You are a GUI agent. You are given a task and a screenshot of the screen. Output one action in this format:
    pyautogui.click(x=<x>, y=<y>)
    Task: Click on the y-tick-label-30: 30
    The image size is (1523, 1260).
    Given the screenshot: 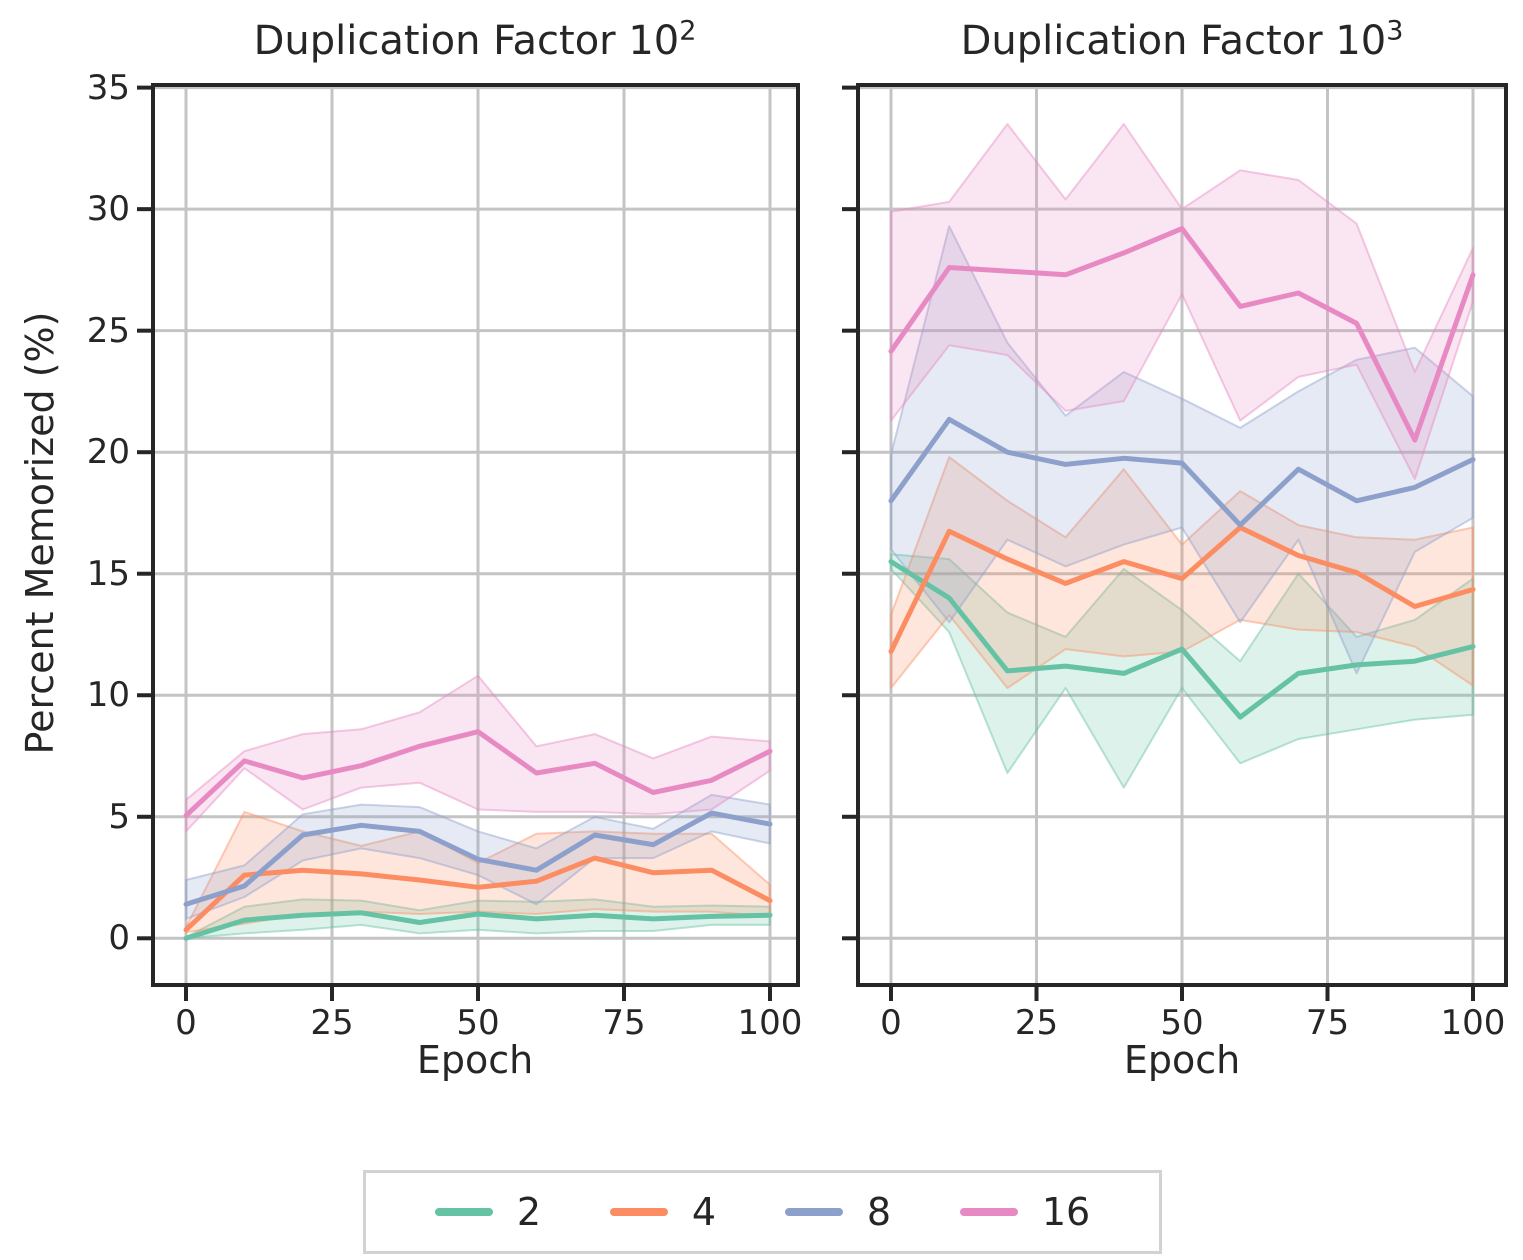 What is the action you would take?
    pyautogui.click(x=108, y=209)
    